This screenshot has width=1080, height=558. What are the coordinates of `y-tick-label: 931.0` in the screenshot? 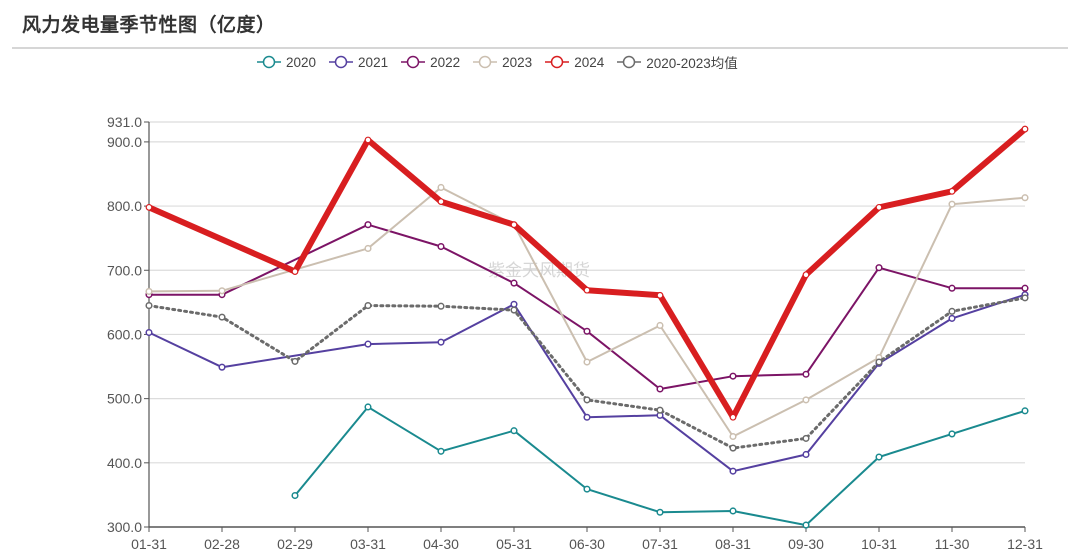 It's located at (124, 122).